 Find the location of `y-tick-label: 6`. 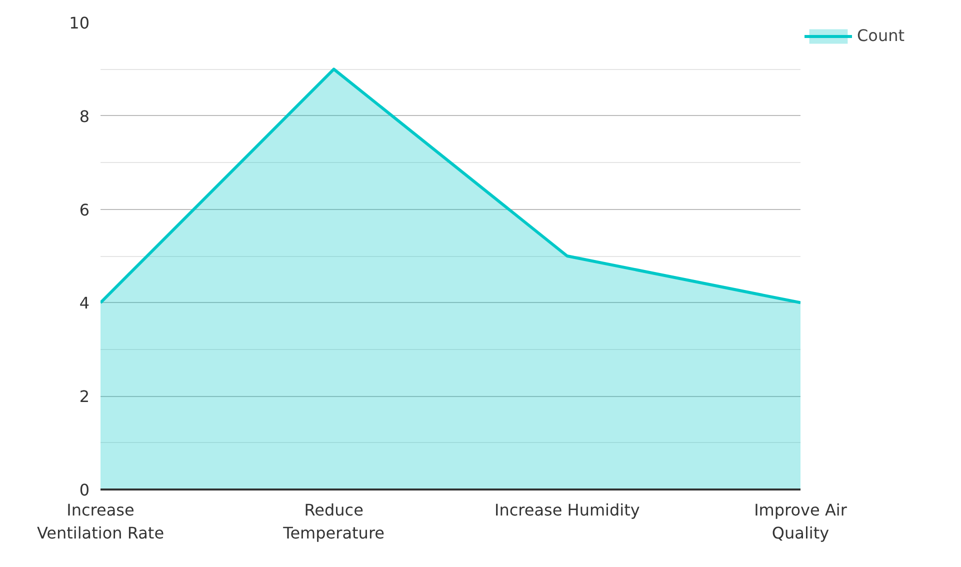

y-tick-label: 6 is located at coordinates (84, 210).